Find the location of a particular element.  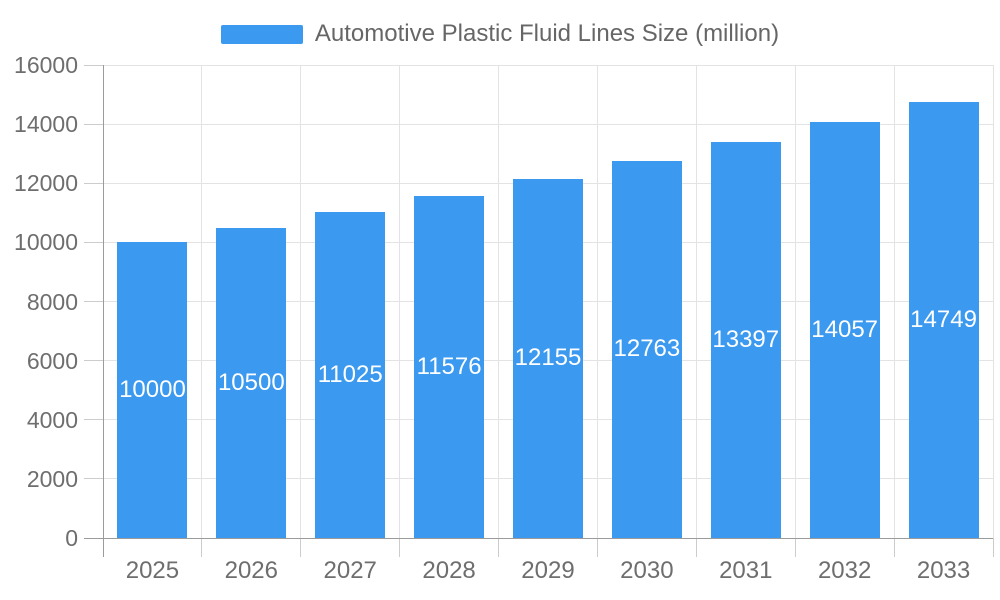

y-tick-label: 14000 is located at coordinates (46, 124).